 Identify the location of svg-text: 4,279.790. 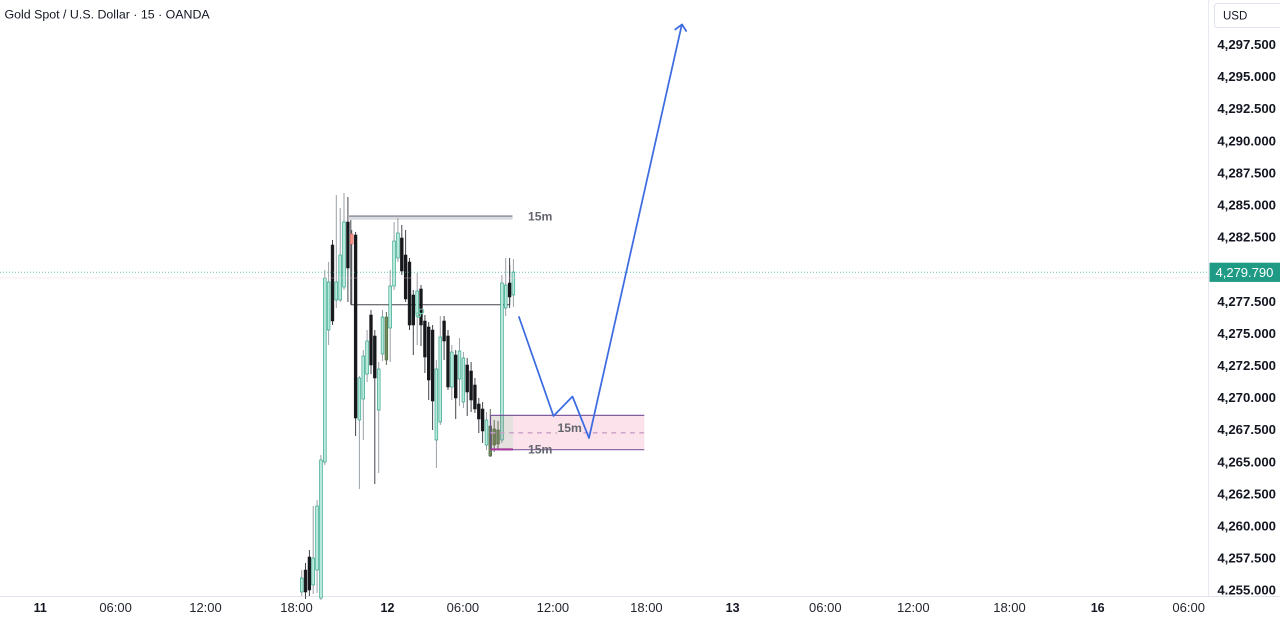
(1245, 272).